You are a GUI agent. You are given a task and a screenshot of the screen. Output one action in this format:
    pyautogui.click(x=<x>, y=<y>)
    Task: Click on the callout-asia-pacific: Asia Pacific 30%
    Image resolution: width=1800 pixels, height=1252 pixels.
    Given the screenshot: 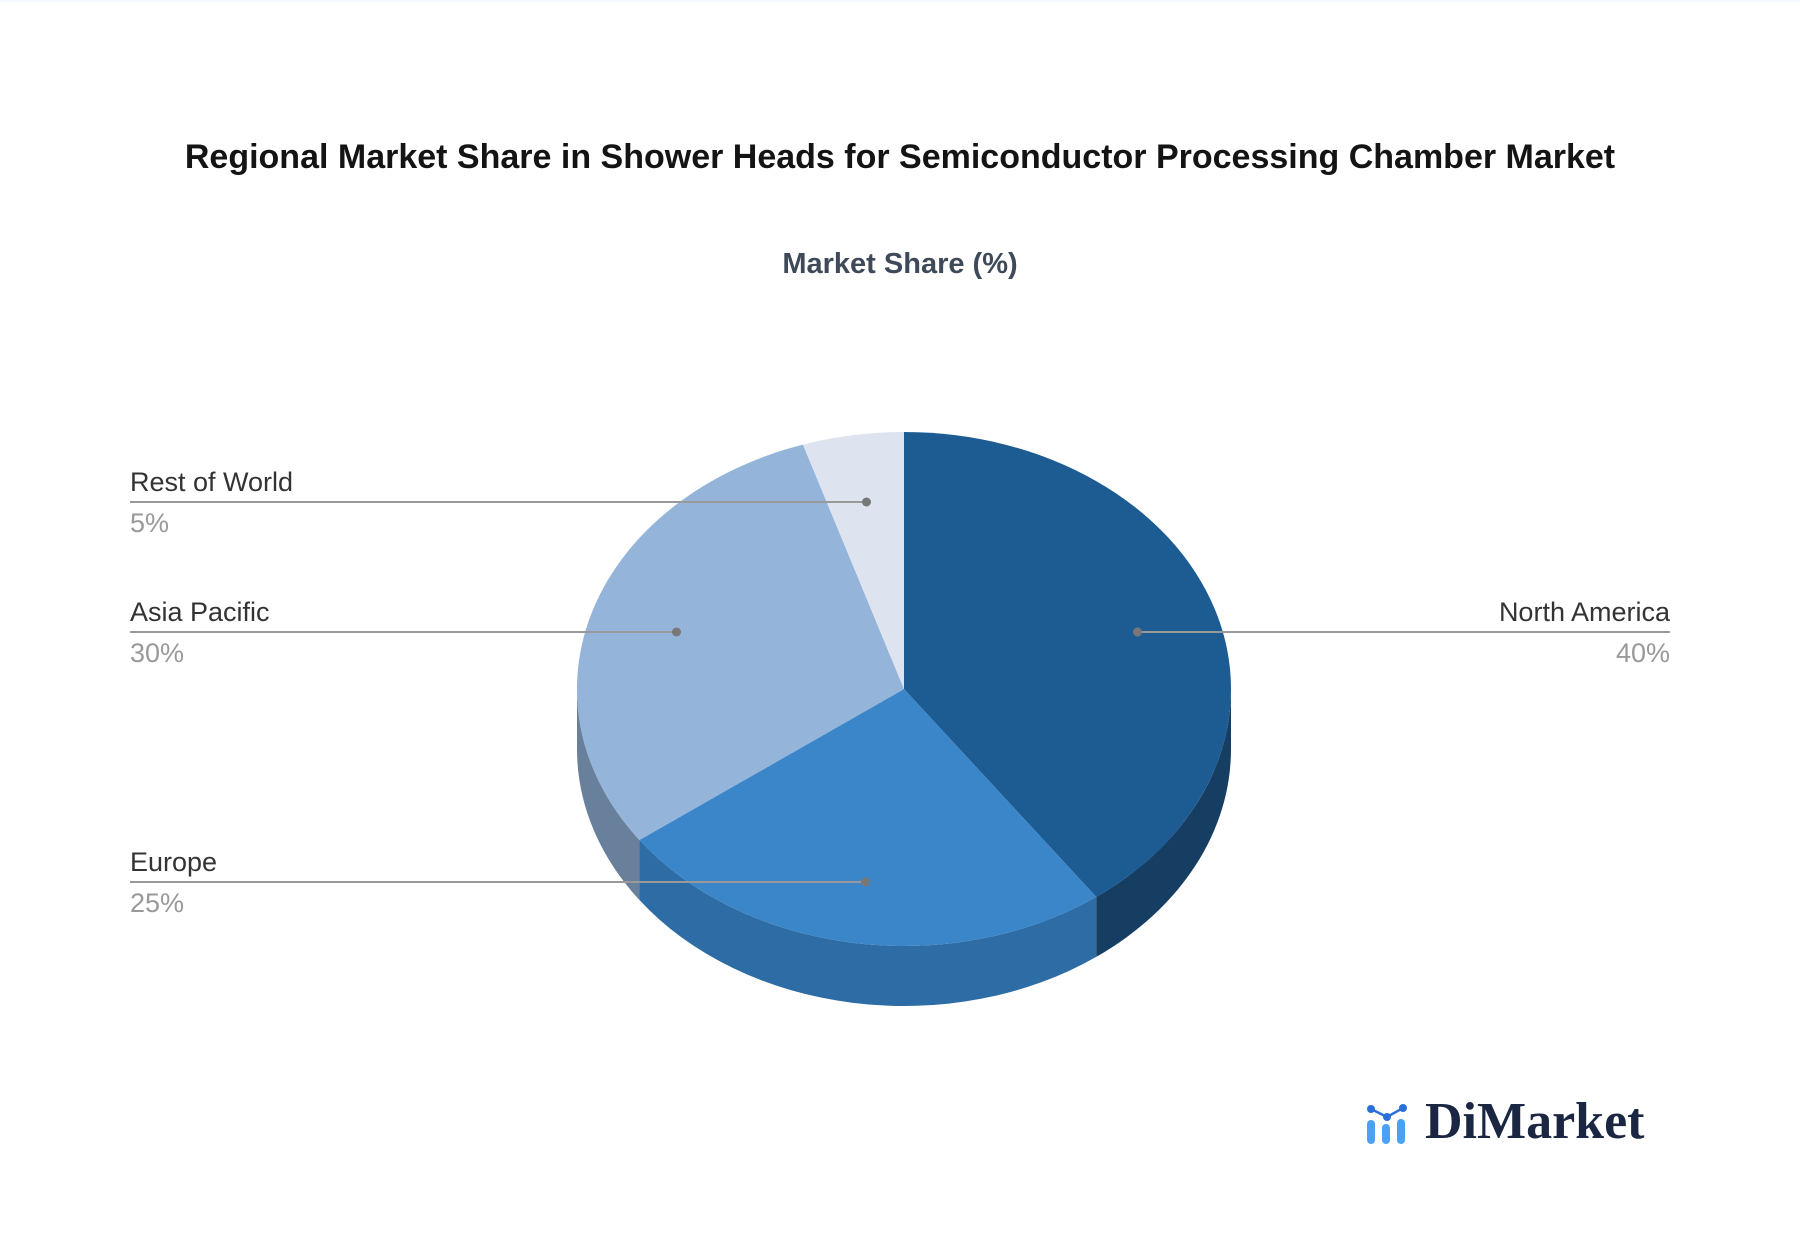 What is the action you would take?
    pyautogui.click(x=510, y=632)
    